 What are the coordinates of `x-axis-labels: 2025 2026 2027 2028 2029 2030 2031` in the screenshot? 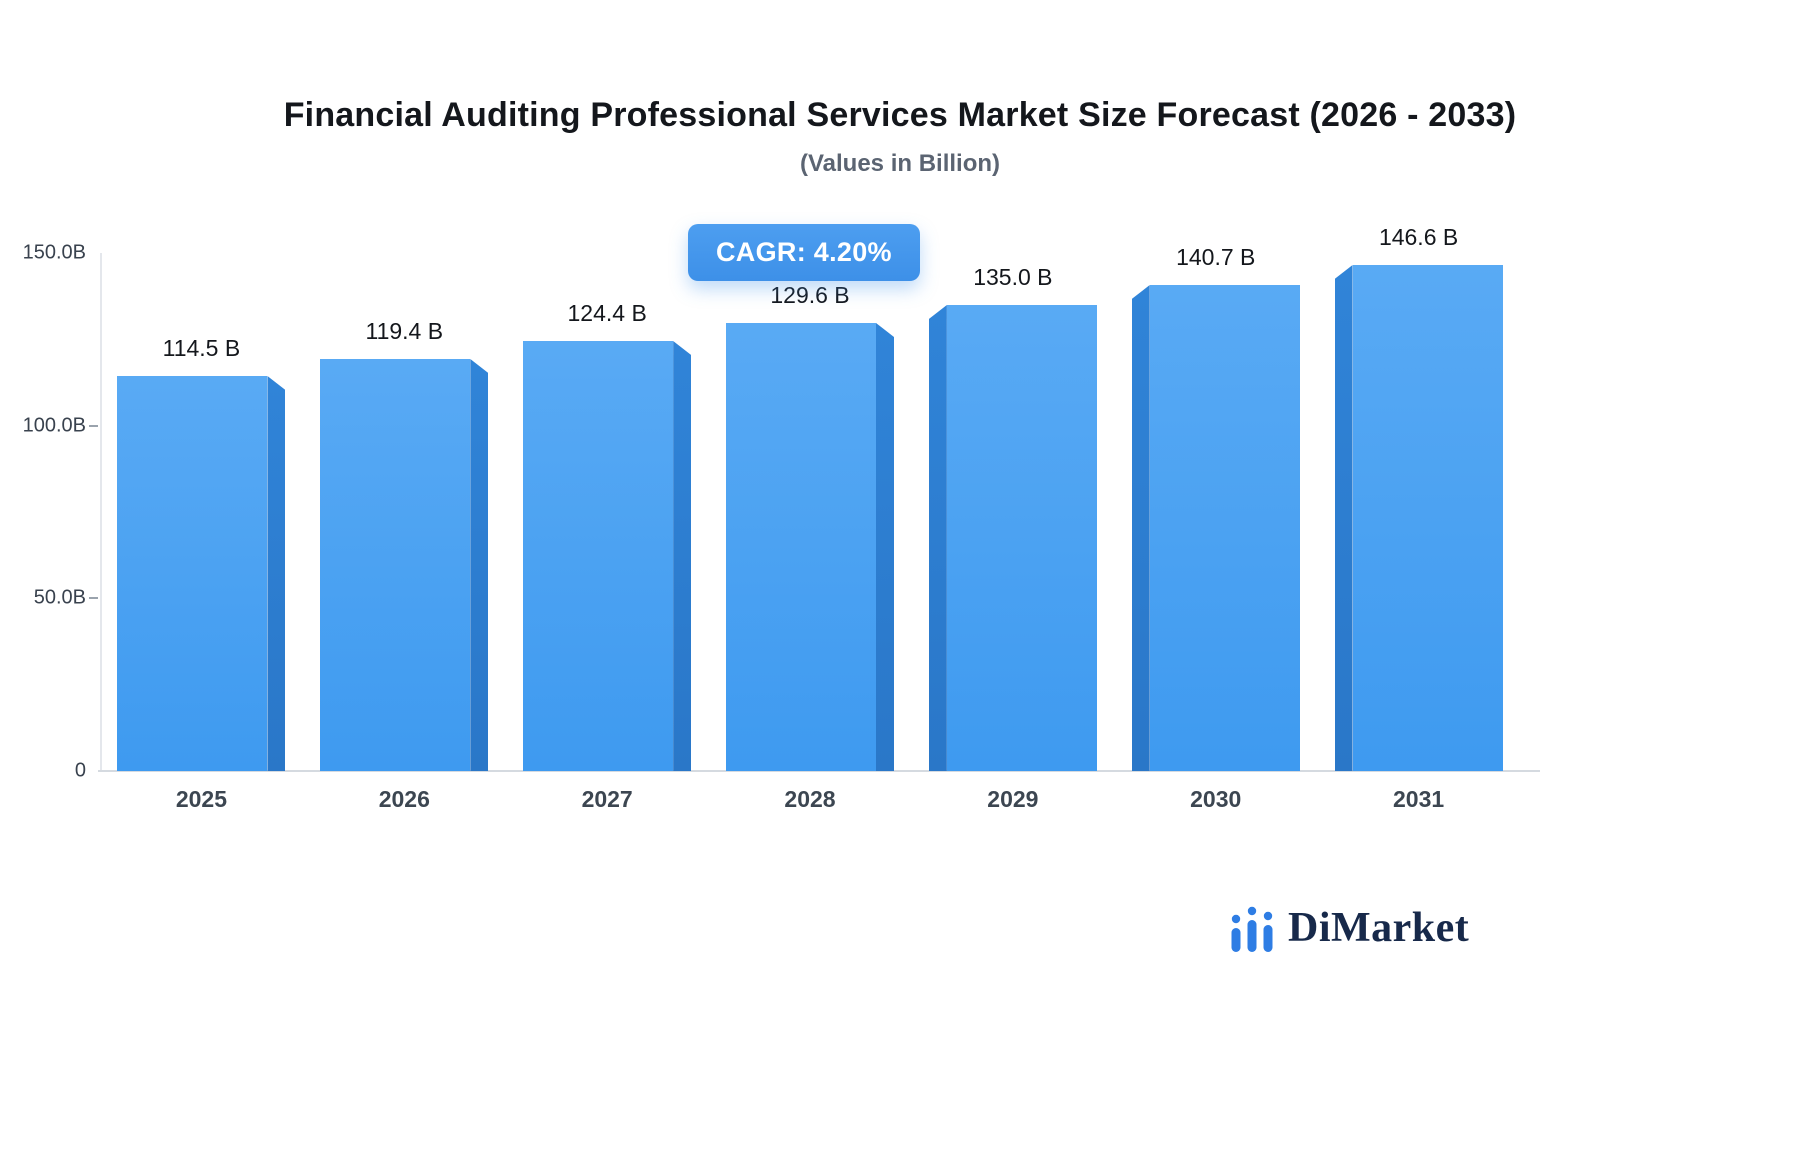 It's located at (810, 799).